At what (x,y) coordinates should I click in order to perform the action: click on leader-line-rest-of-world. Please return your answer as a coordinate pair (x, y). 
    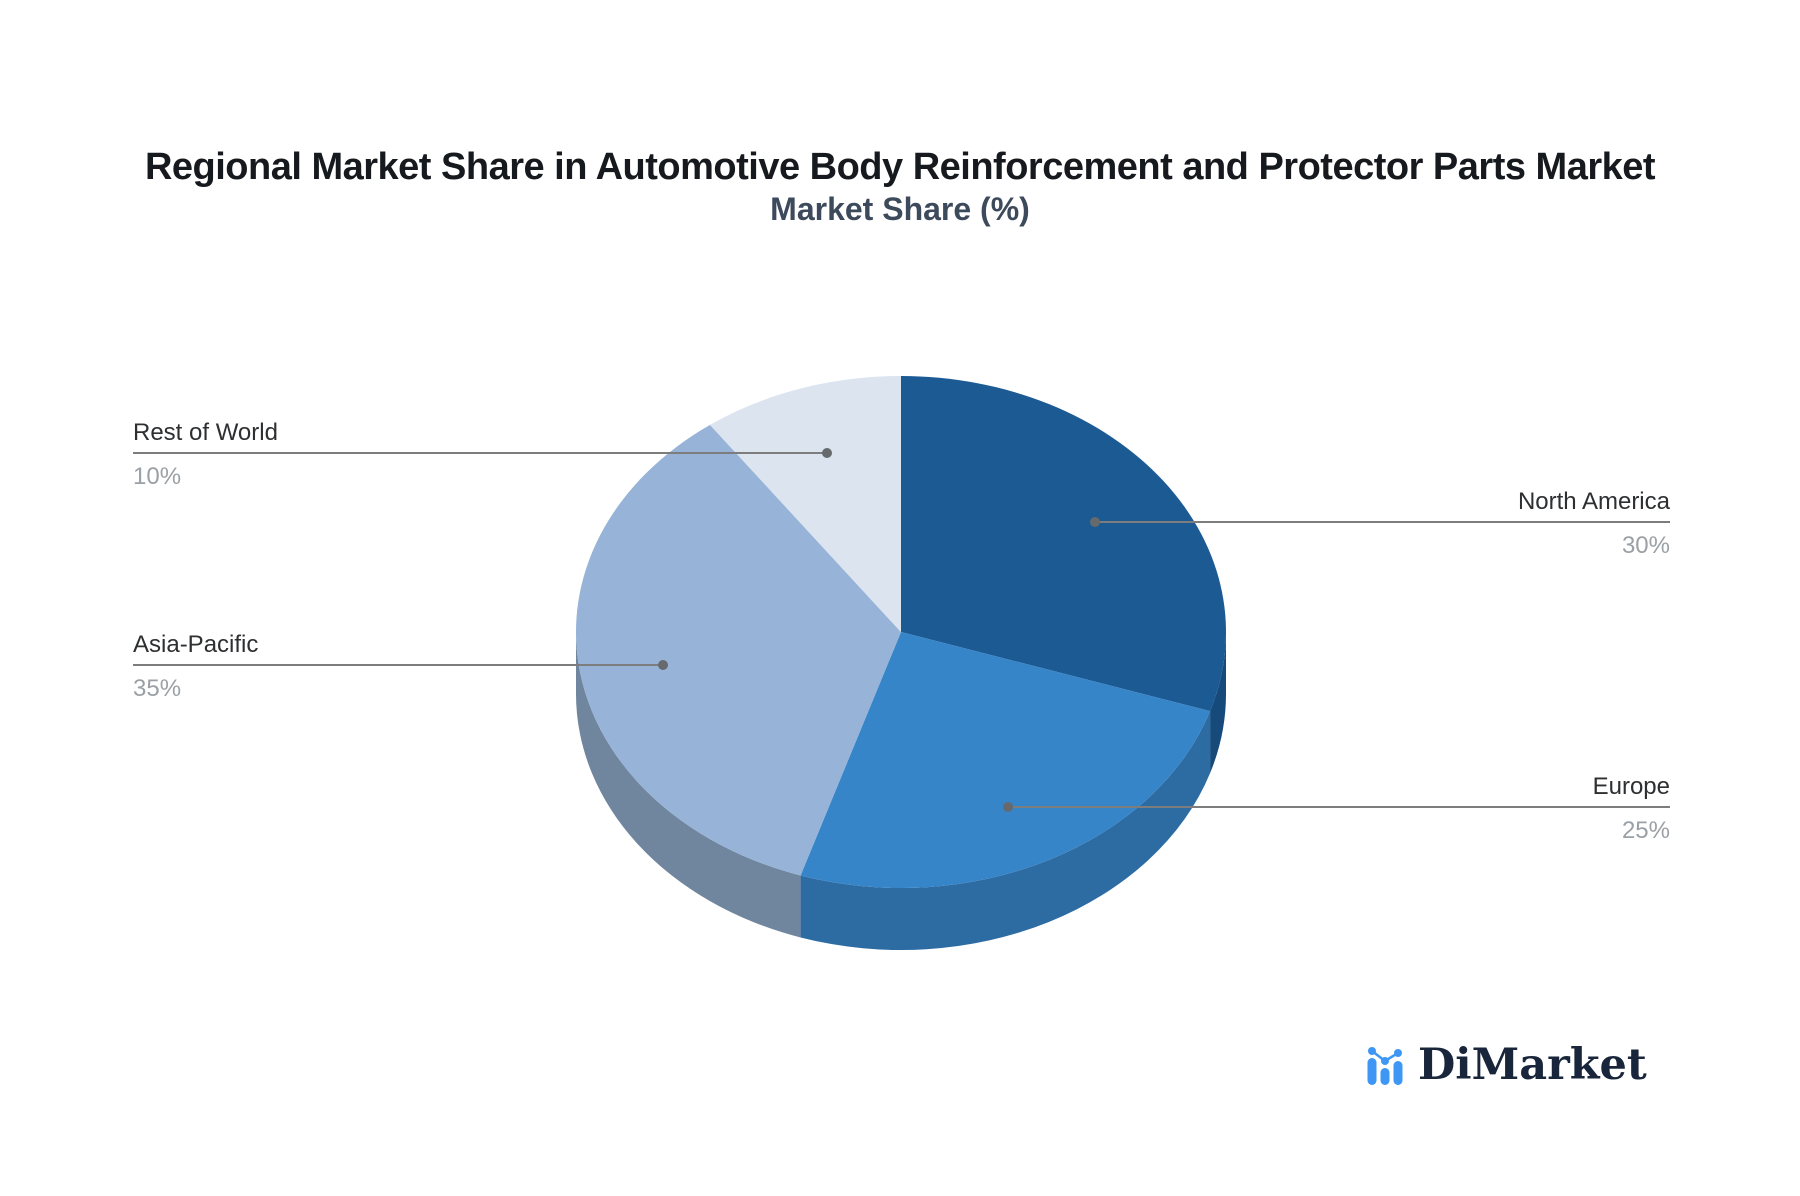
    Looking at the image, I should click on (480, 453).